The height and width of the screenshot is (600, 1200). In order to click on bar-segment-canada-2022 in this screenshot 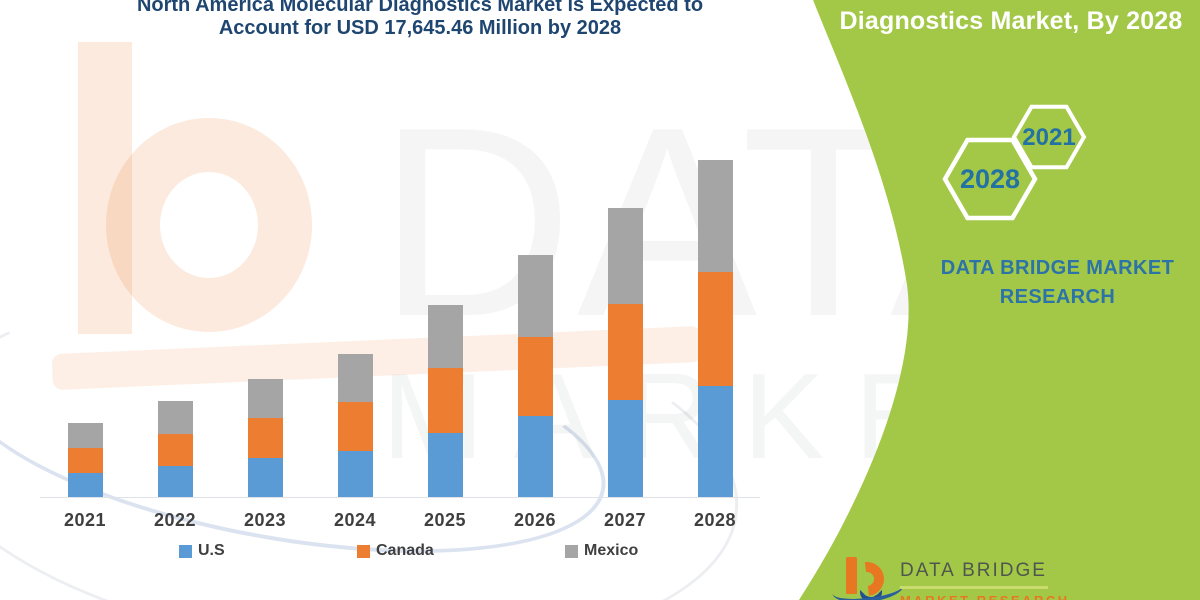, I will do `click(175, 450)`.